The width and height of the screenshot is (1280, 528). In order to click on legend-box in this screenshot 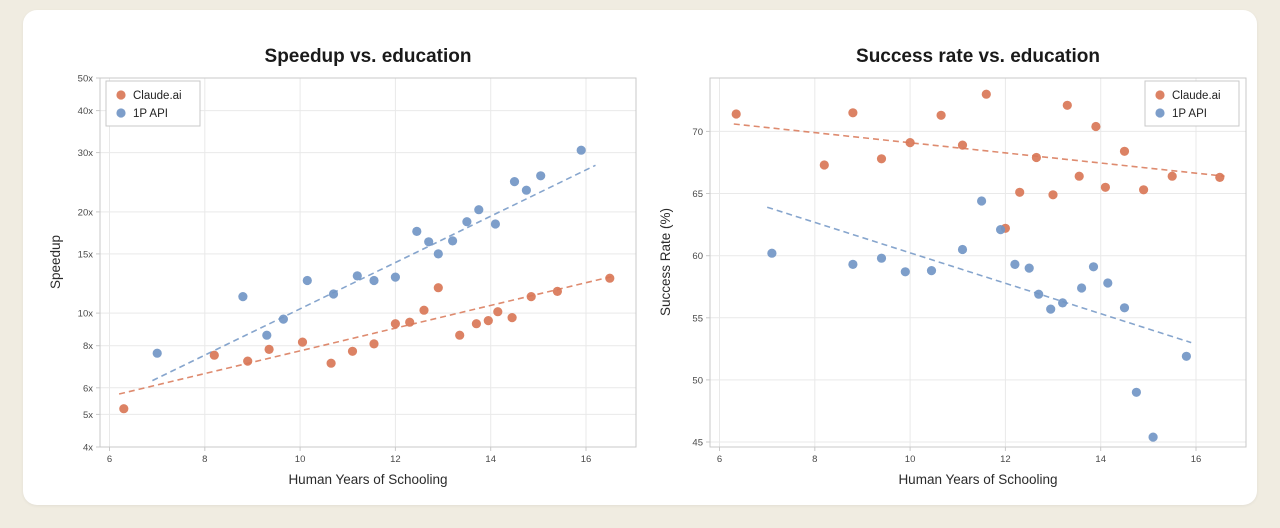, I will do `click(153, 103)`.